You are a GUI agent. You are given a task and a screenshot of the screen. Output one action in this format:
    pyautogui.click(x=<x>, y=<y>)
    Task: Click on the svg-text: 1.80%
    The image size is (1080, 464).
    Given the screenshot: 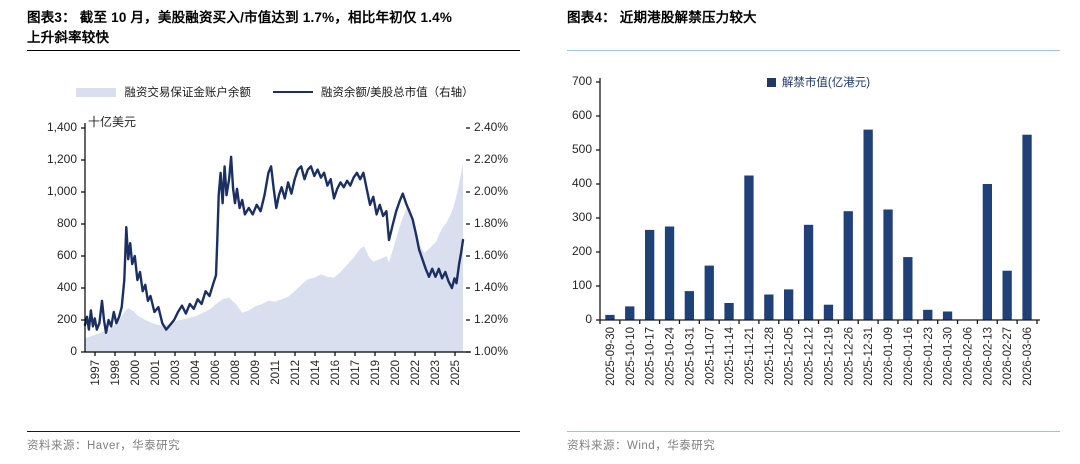 What is the action you would take?
    pyautogui.click(x=491, y=223)
    